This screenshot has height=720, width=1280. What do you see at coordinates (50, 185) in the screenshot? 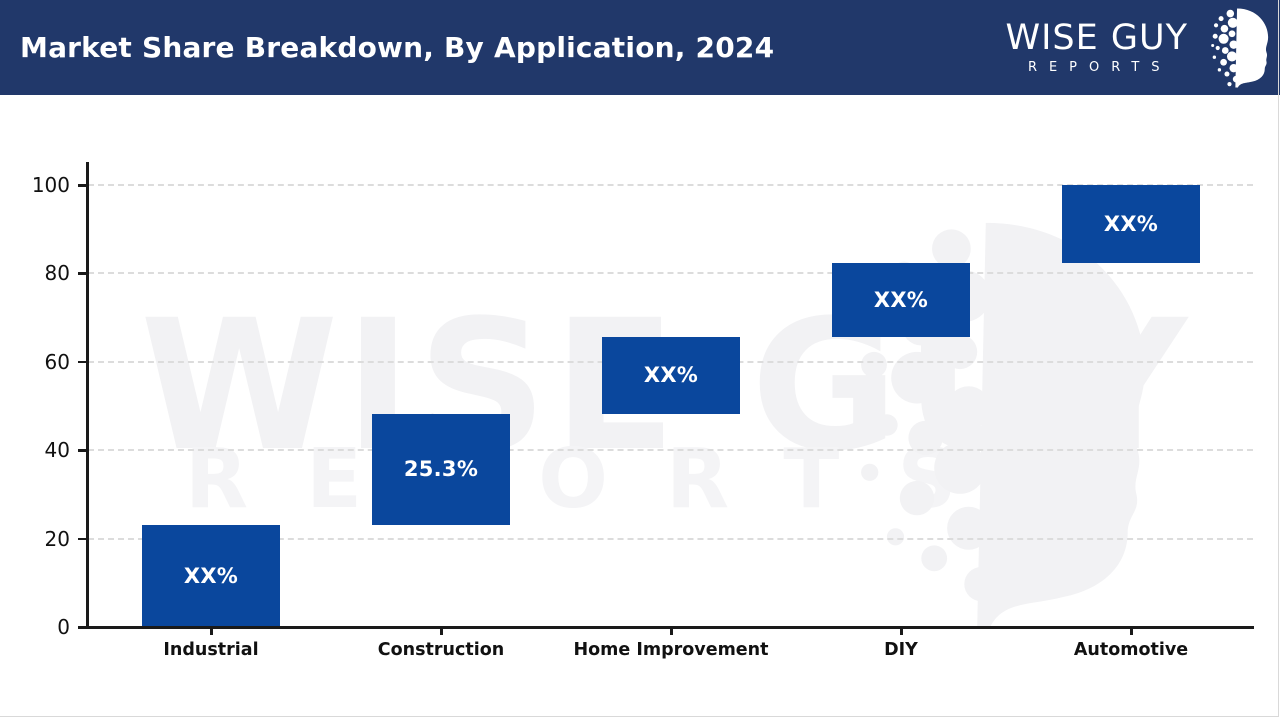
I see `y-tick-label-100: 100` at bounding box center [50, 185].